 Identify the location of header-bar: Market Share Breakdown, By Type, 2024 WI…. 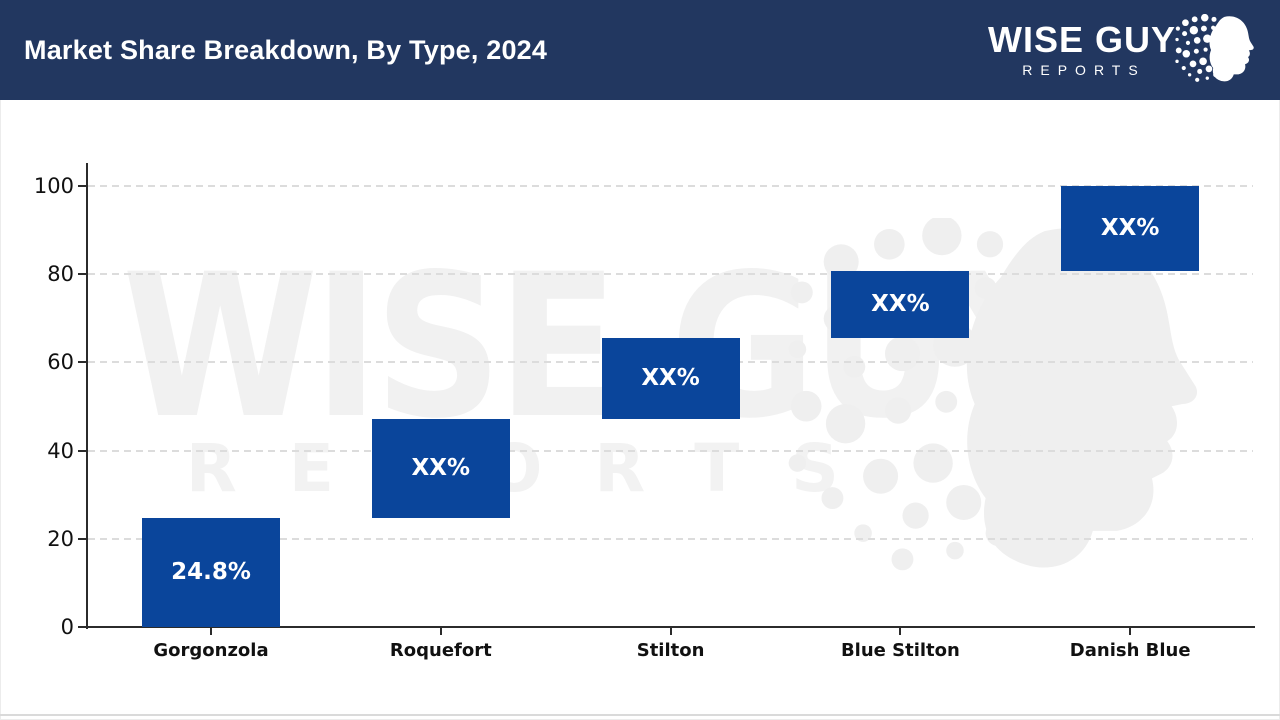
(640, 50).